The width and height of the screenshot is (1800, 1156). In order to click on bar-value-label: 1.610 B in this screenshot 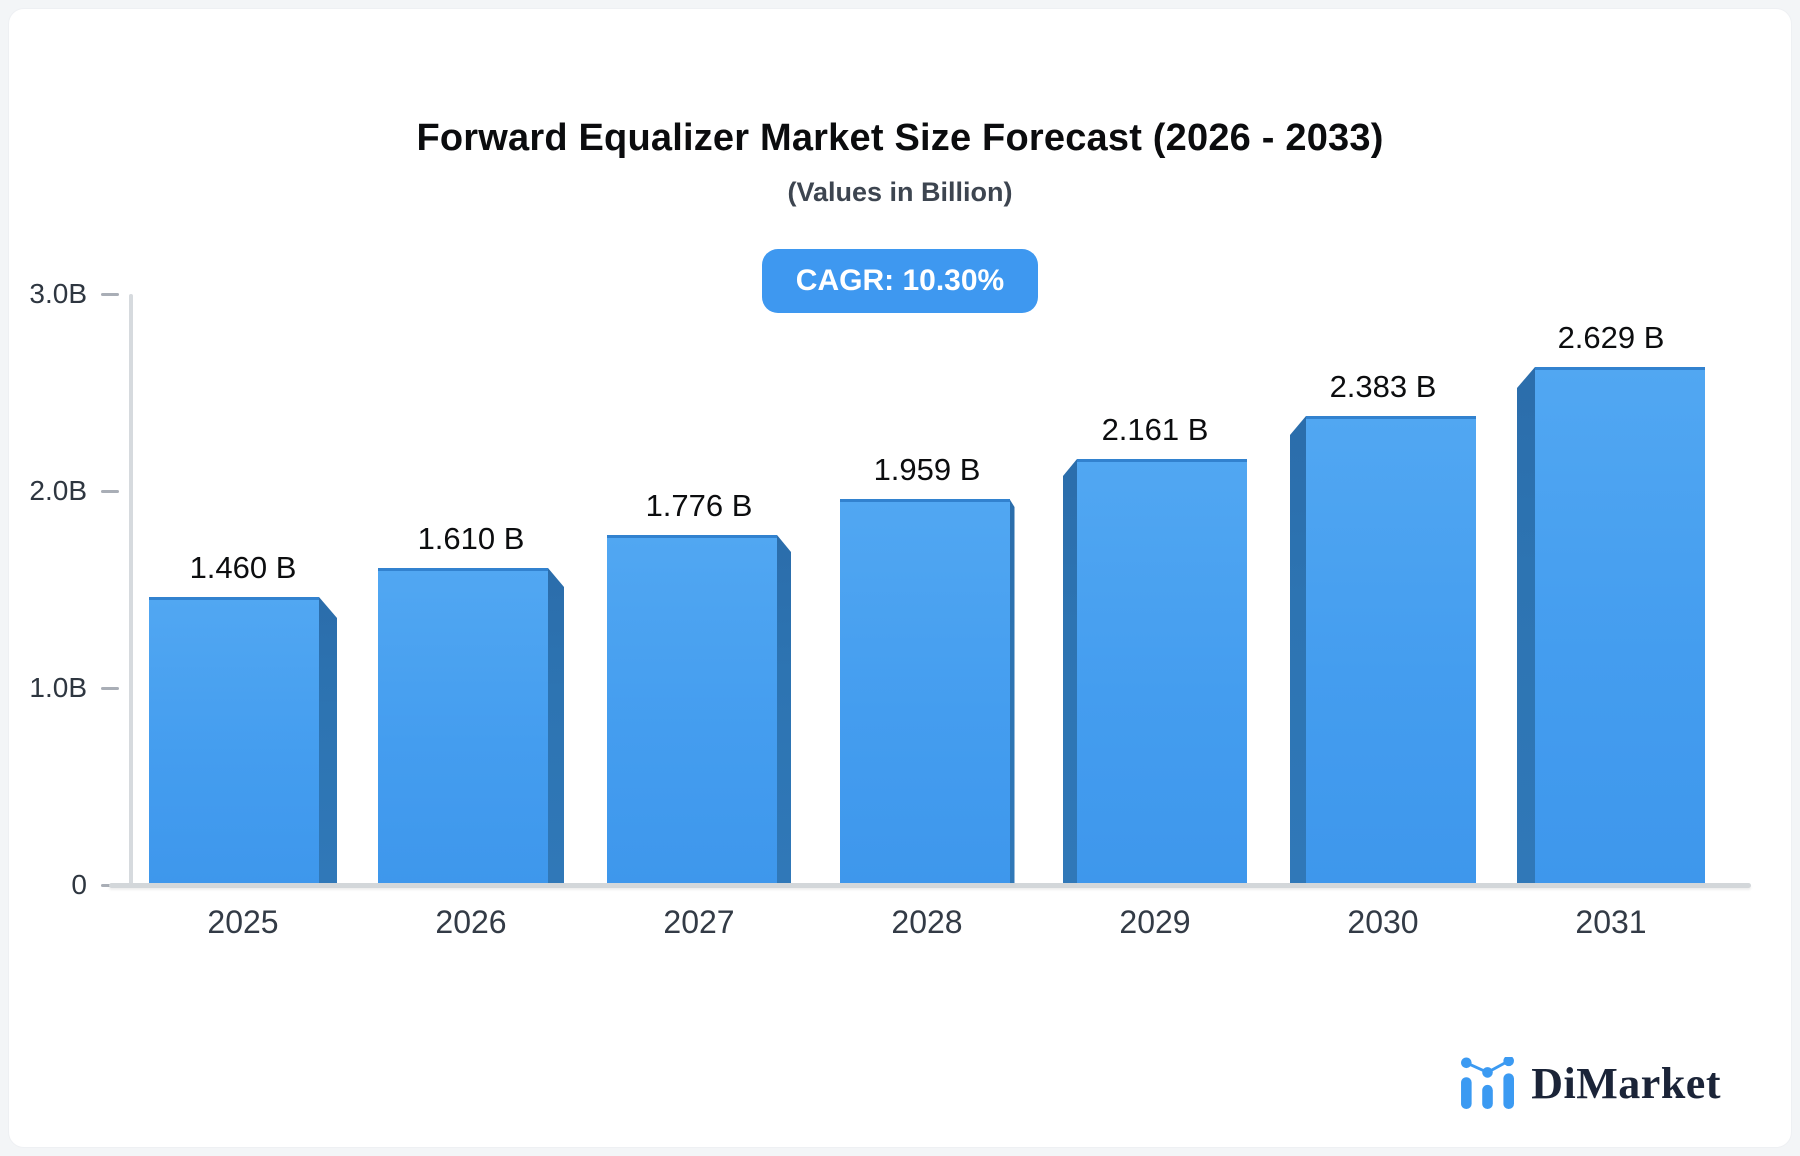, I will do `click(471, 538)`.